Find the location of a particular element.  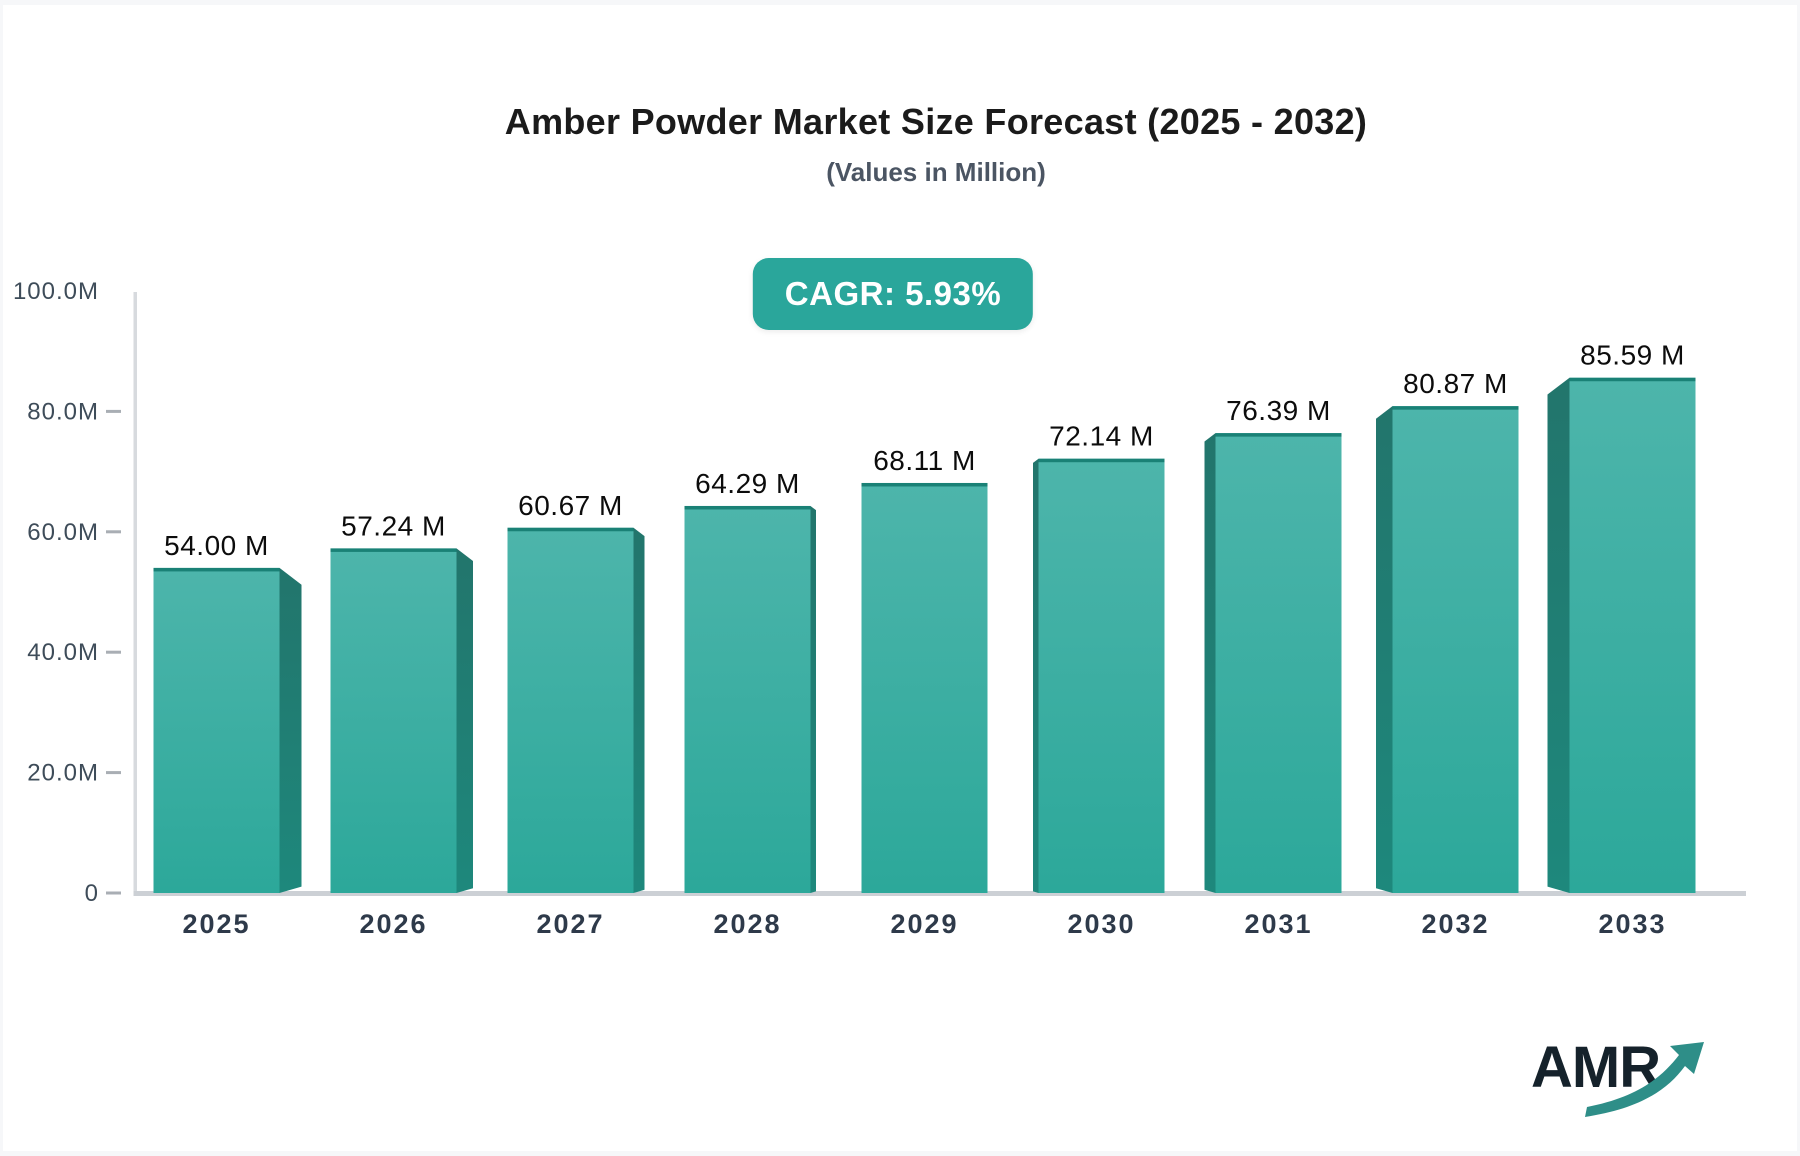

bar-value-label: 57.24 M is located at coordinates (393, 525).